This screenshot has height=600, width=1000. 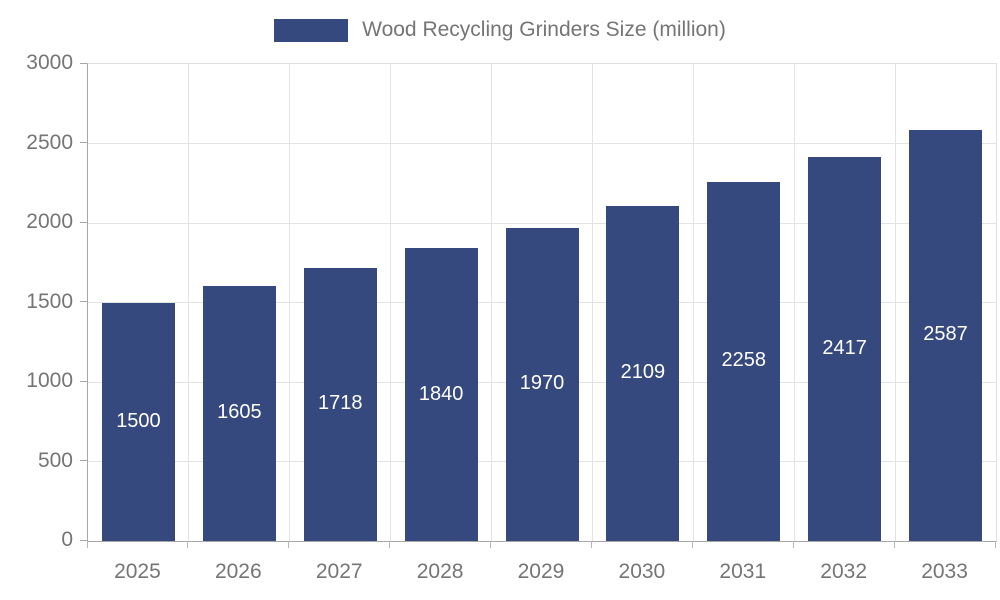 I want to click on y-axis-tick-label: 500, so click(x=55, y=460).